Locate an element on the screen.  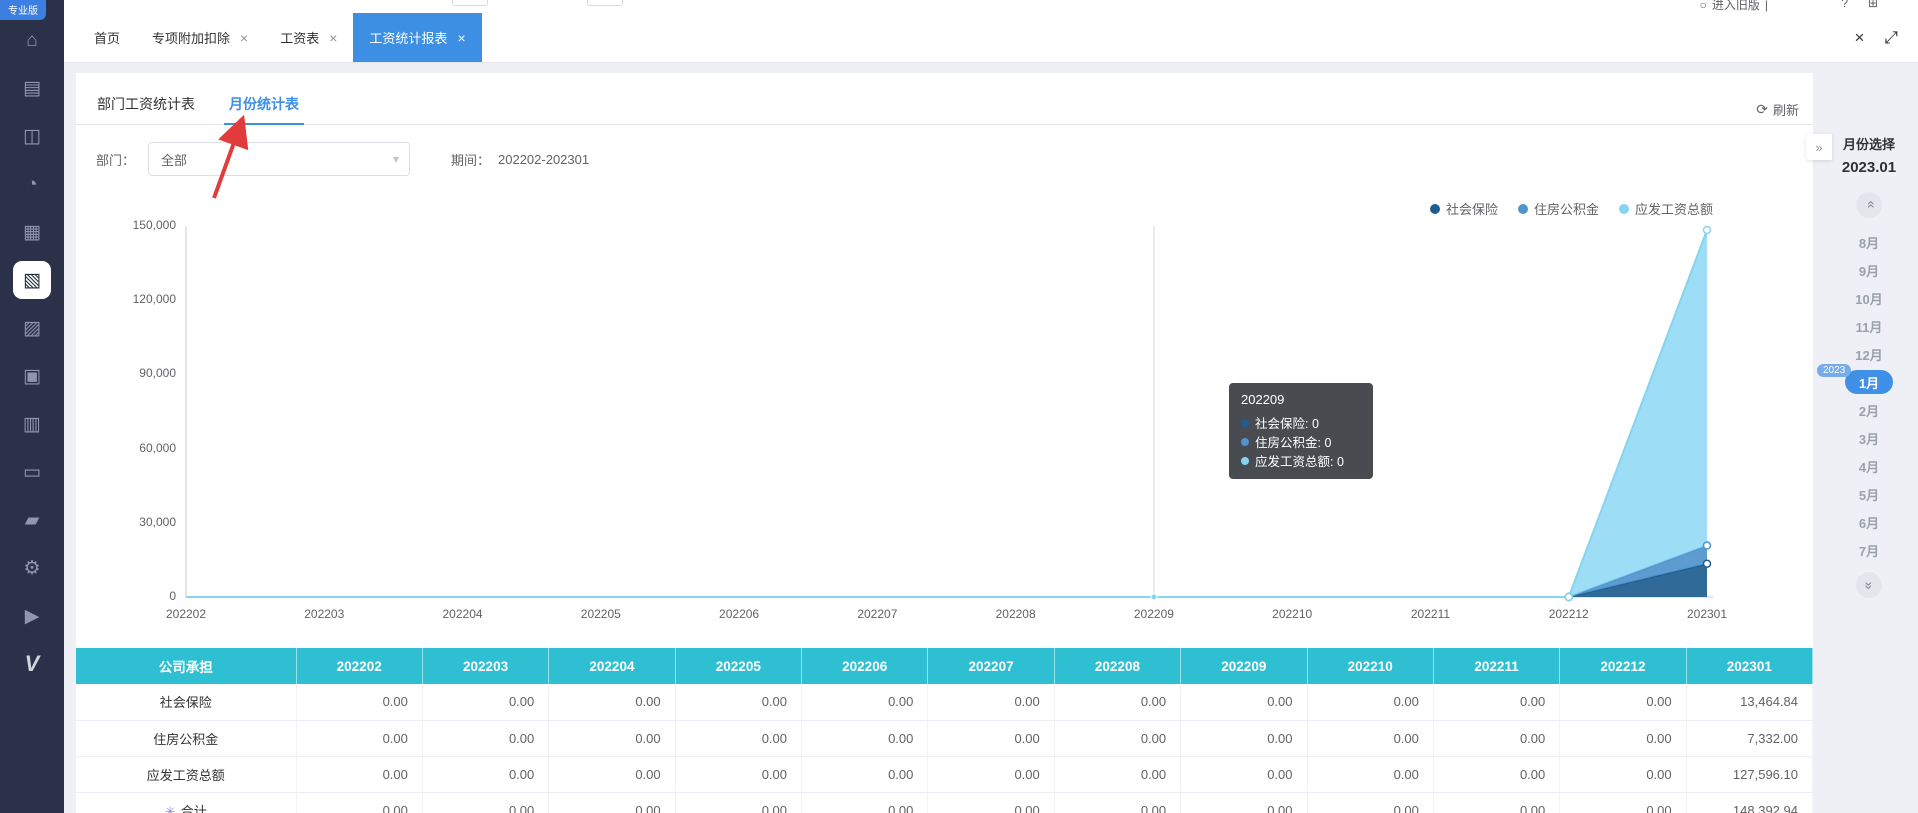
assets-icon: ▣ is located at coordinates (32, 376).